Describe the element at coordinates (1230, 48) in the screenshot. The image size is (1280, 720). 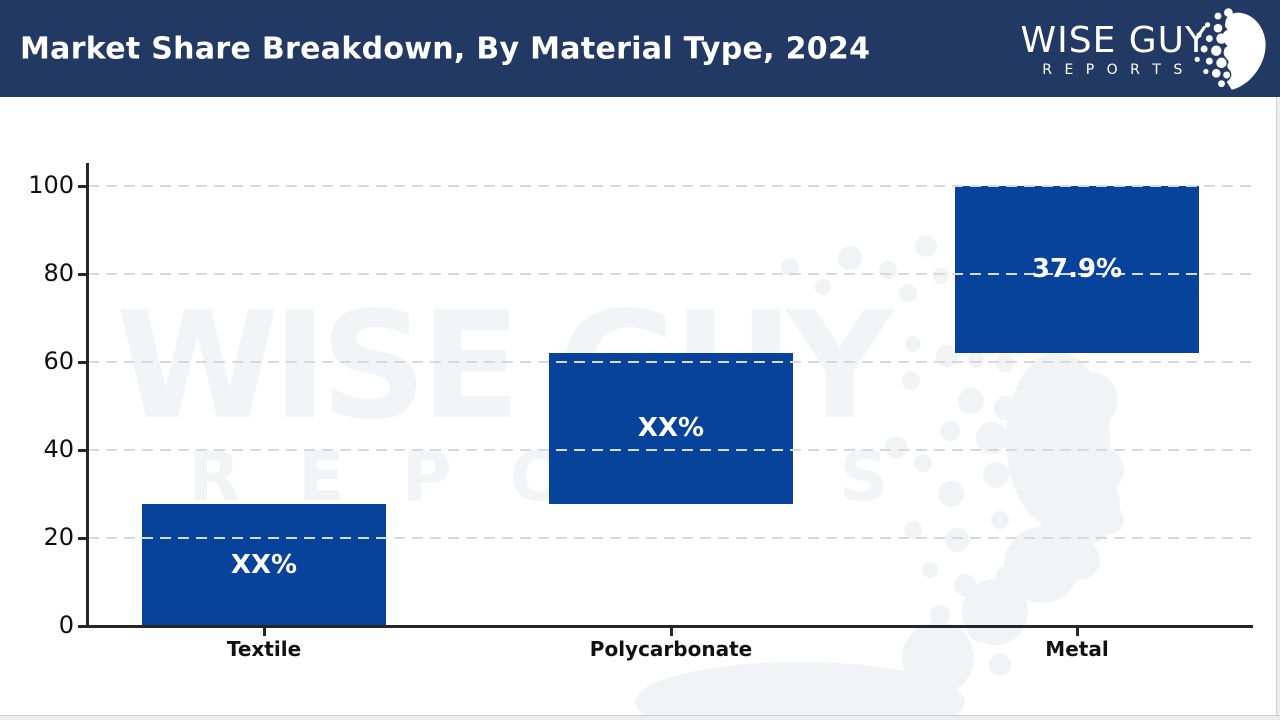
I see `wise-guy-face-icon` at that location.